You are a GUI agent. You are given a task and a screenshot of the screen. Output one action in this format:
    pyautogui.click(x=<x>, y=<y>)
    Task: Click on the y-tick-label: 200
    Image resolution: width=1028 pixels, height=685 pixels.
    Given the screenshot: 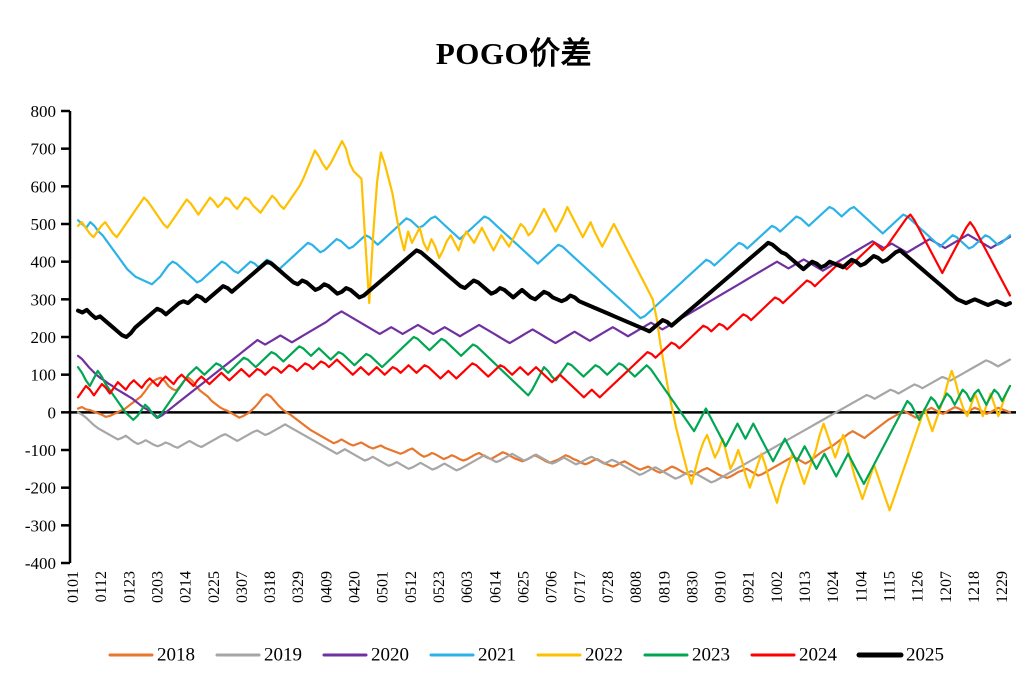 What is the action you would take?
    pyautogui.click(x=44, y=337)
    